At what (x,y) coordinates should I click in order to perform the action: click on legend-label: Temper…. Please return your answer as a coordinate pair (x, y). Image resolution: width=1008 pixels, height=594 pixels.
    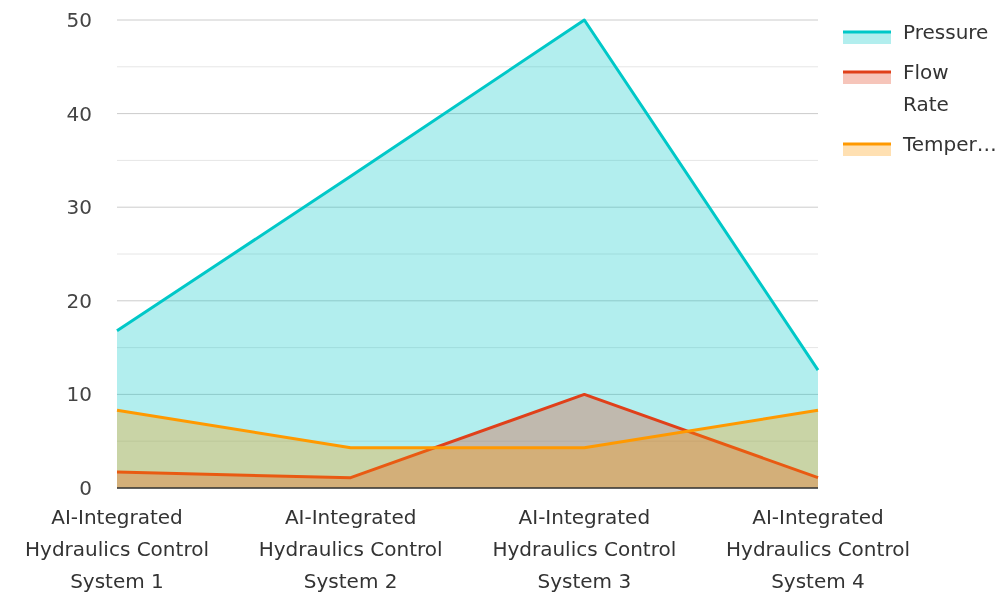
    Looking at the image, I should click on (949, 144).